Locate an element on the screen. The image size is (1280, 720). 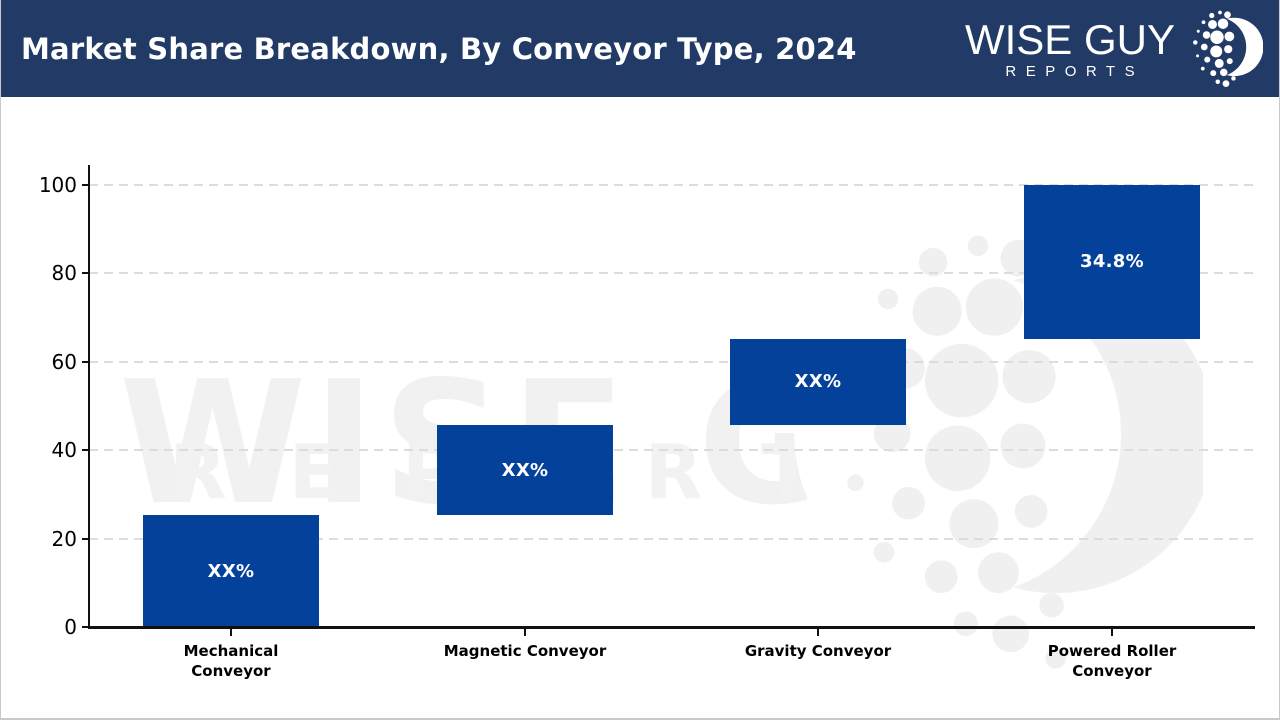
bar-powered-roller-conveyor: 34.8% is located at coordinates (1112, 262).